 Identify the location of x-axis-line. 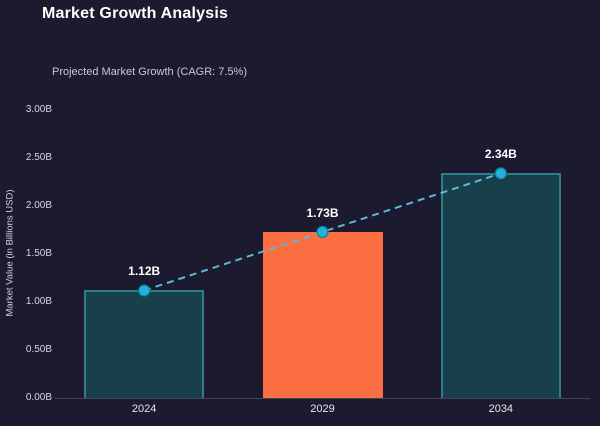
(322, 398).